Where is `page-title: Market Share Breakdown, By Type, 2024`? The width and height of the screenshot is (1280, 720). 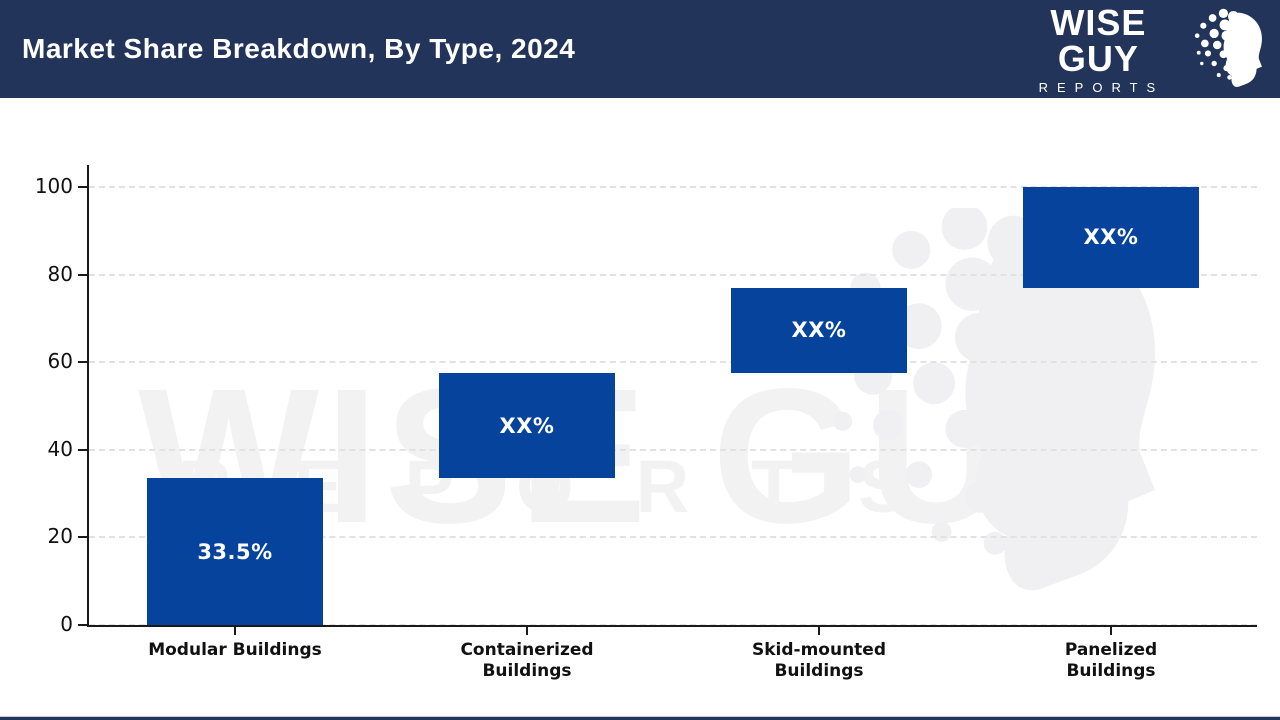
page-title: Market Share Breakdown, By Type, 2024 is located at coordinates (299, 48).